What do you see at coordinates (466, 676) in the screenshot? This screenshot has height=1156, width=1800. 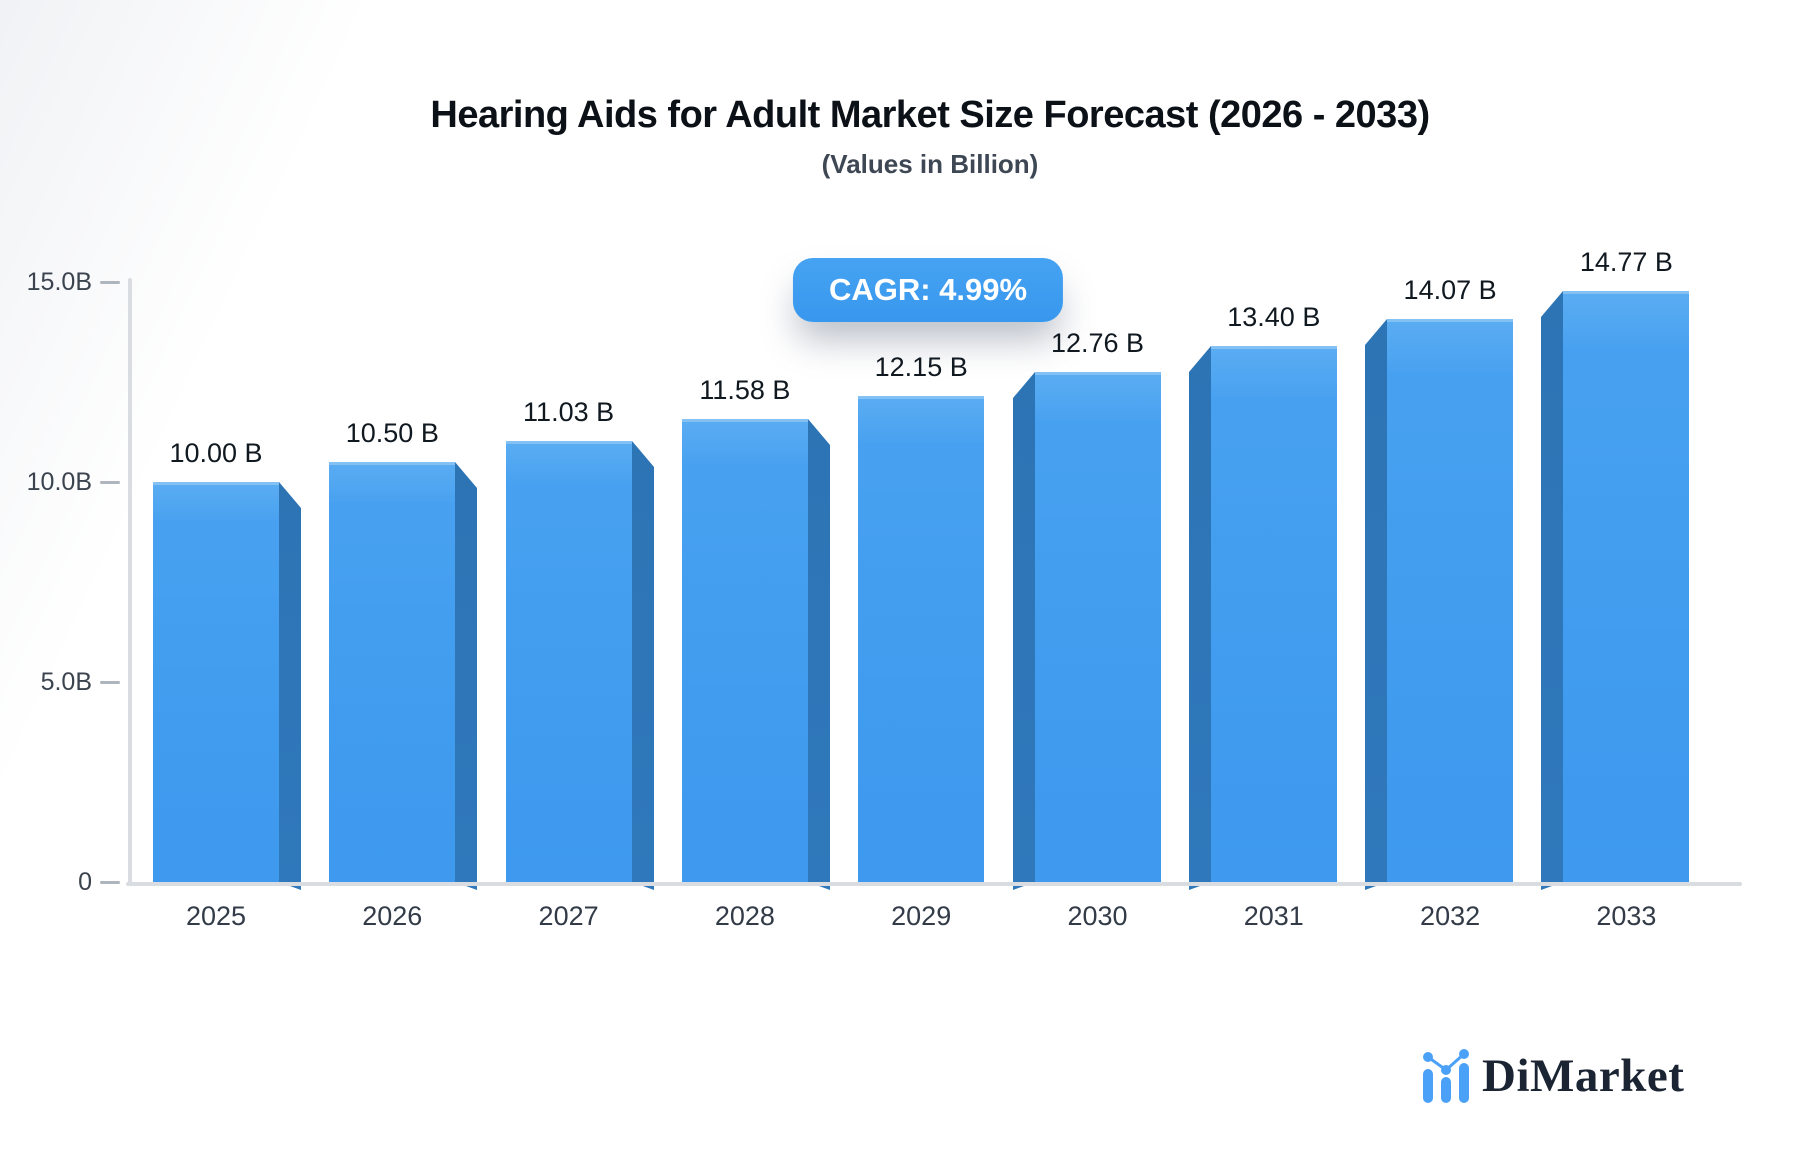 I see `bar-side-face-2026` at bounding box center [466, 676].